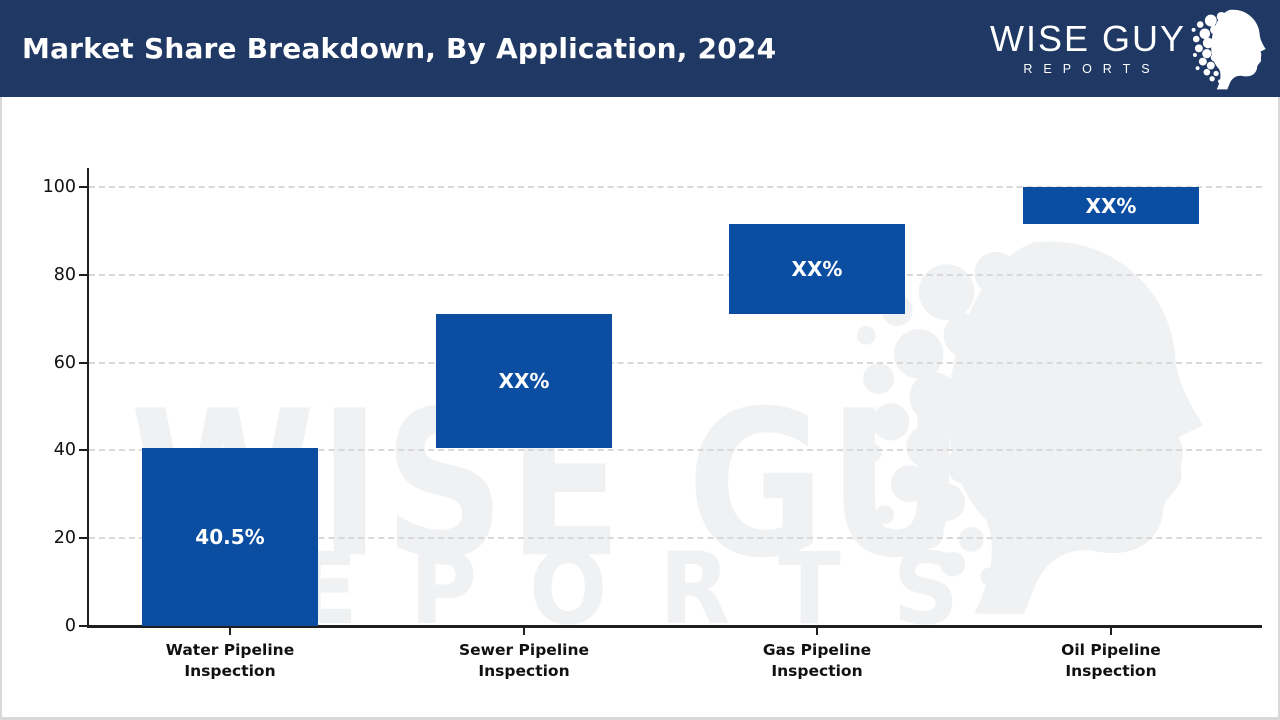  Describe the element at coordinates (523, 650) in the screenshot. I see `x-tick-label-line: Sewer Pipeline` at that location.